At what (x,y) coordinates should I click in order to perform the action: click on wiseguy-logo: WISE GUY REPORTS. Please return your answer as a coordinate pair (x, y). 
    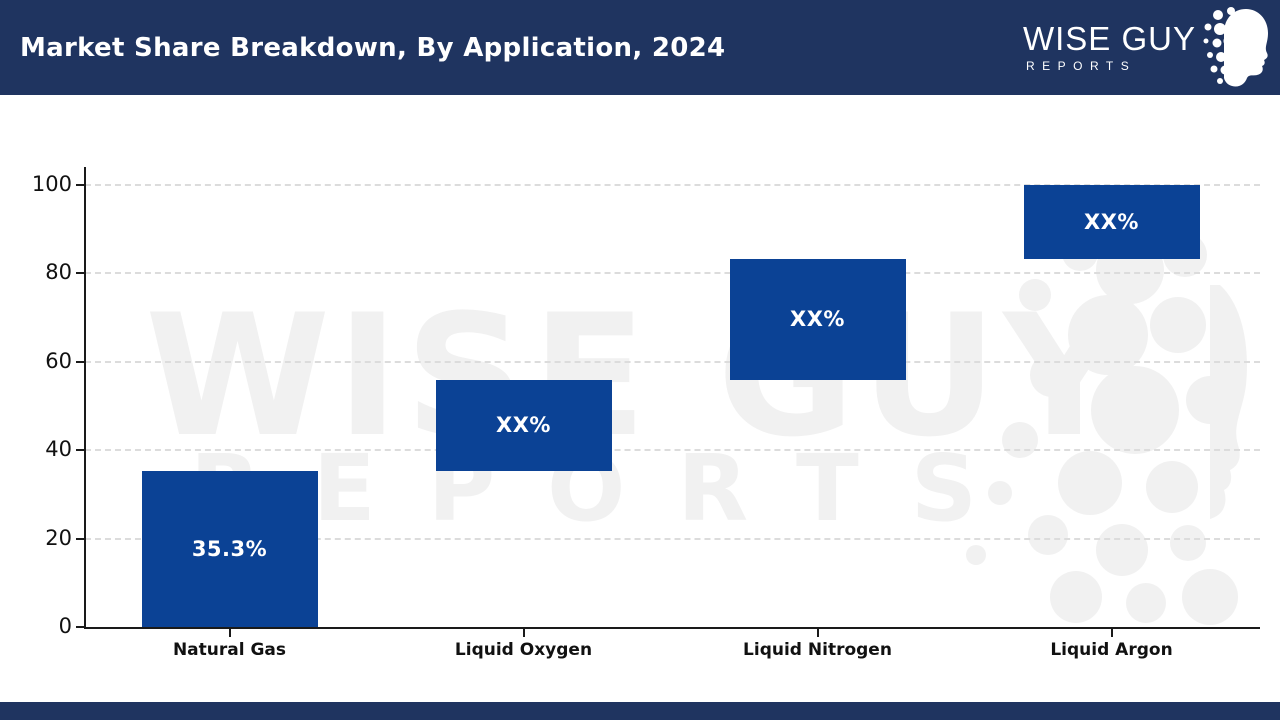
    Looking at the image, I should click on (1151, 48).